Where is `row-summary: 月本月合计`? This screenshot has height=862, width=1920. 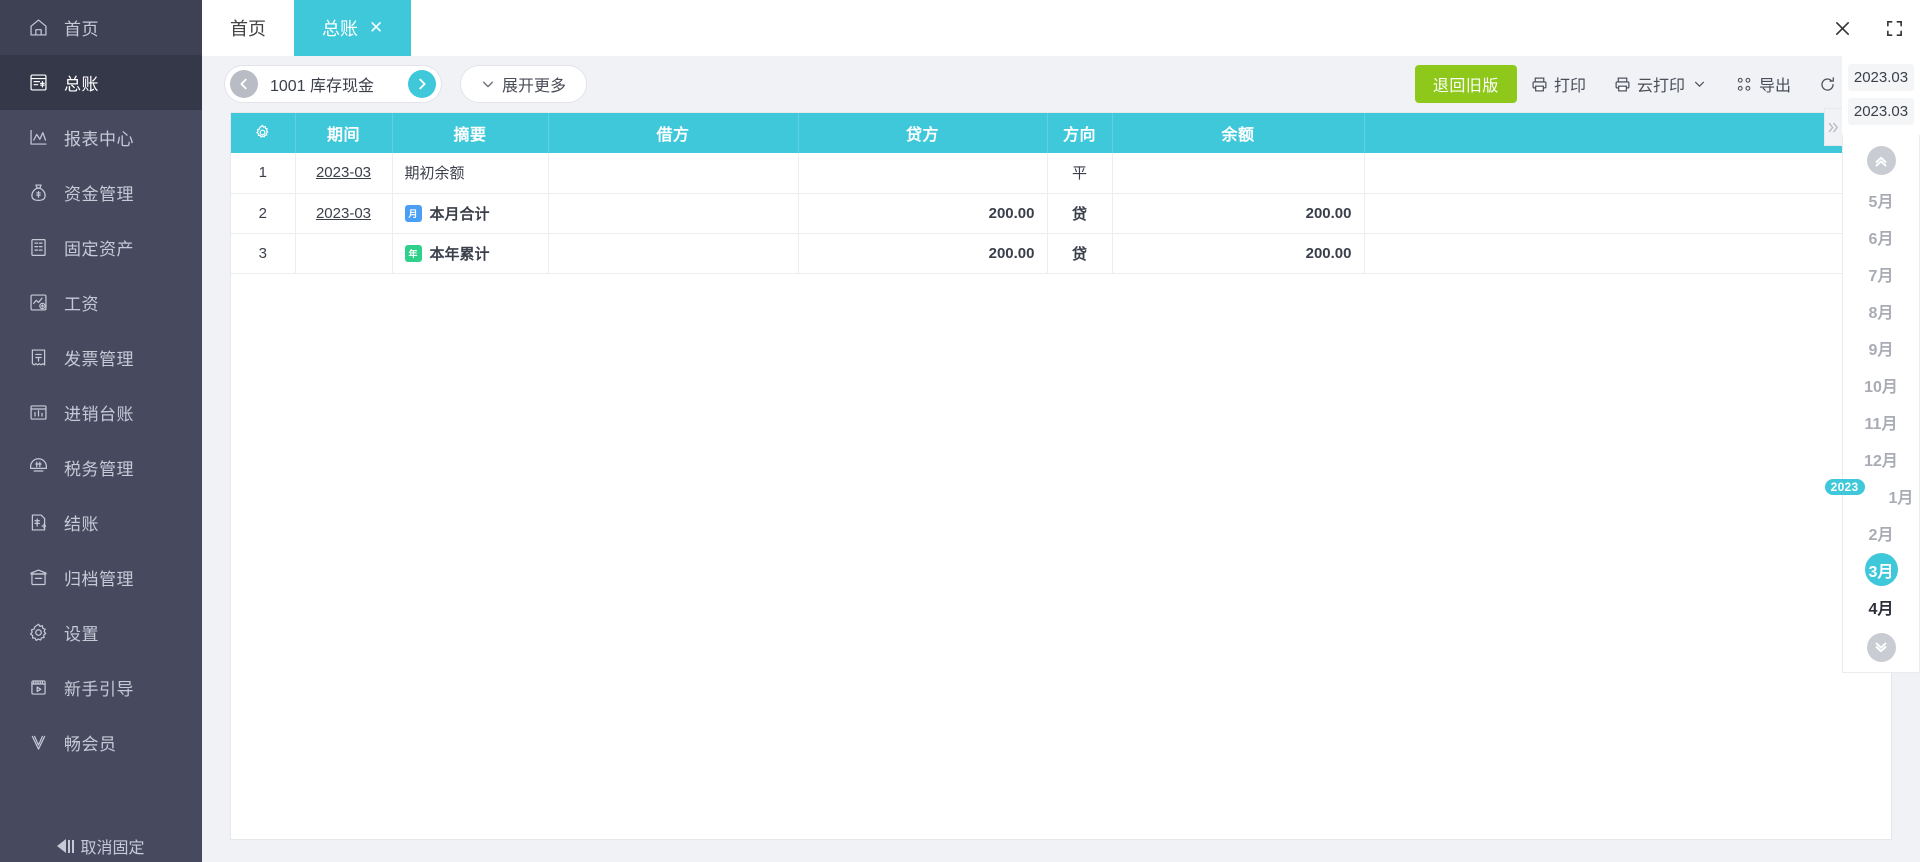 row-summary: 月本月合计 is located at coordinates (470, 213).